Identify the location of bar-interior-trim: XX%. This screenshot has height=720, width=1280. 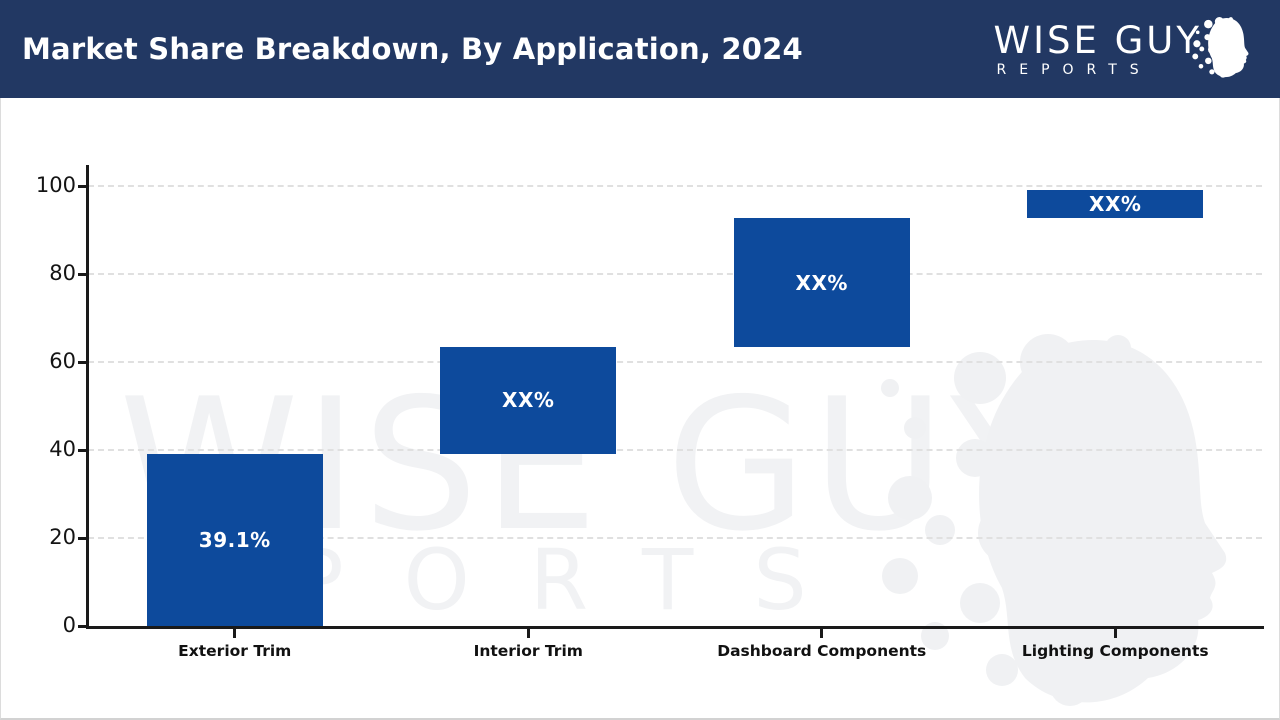
(528, 400).